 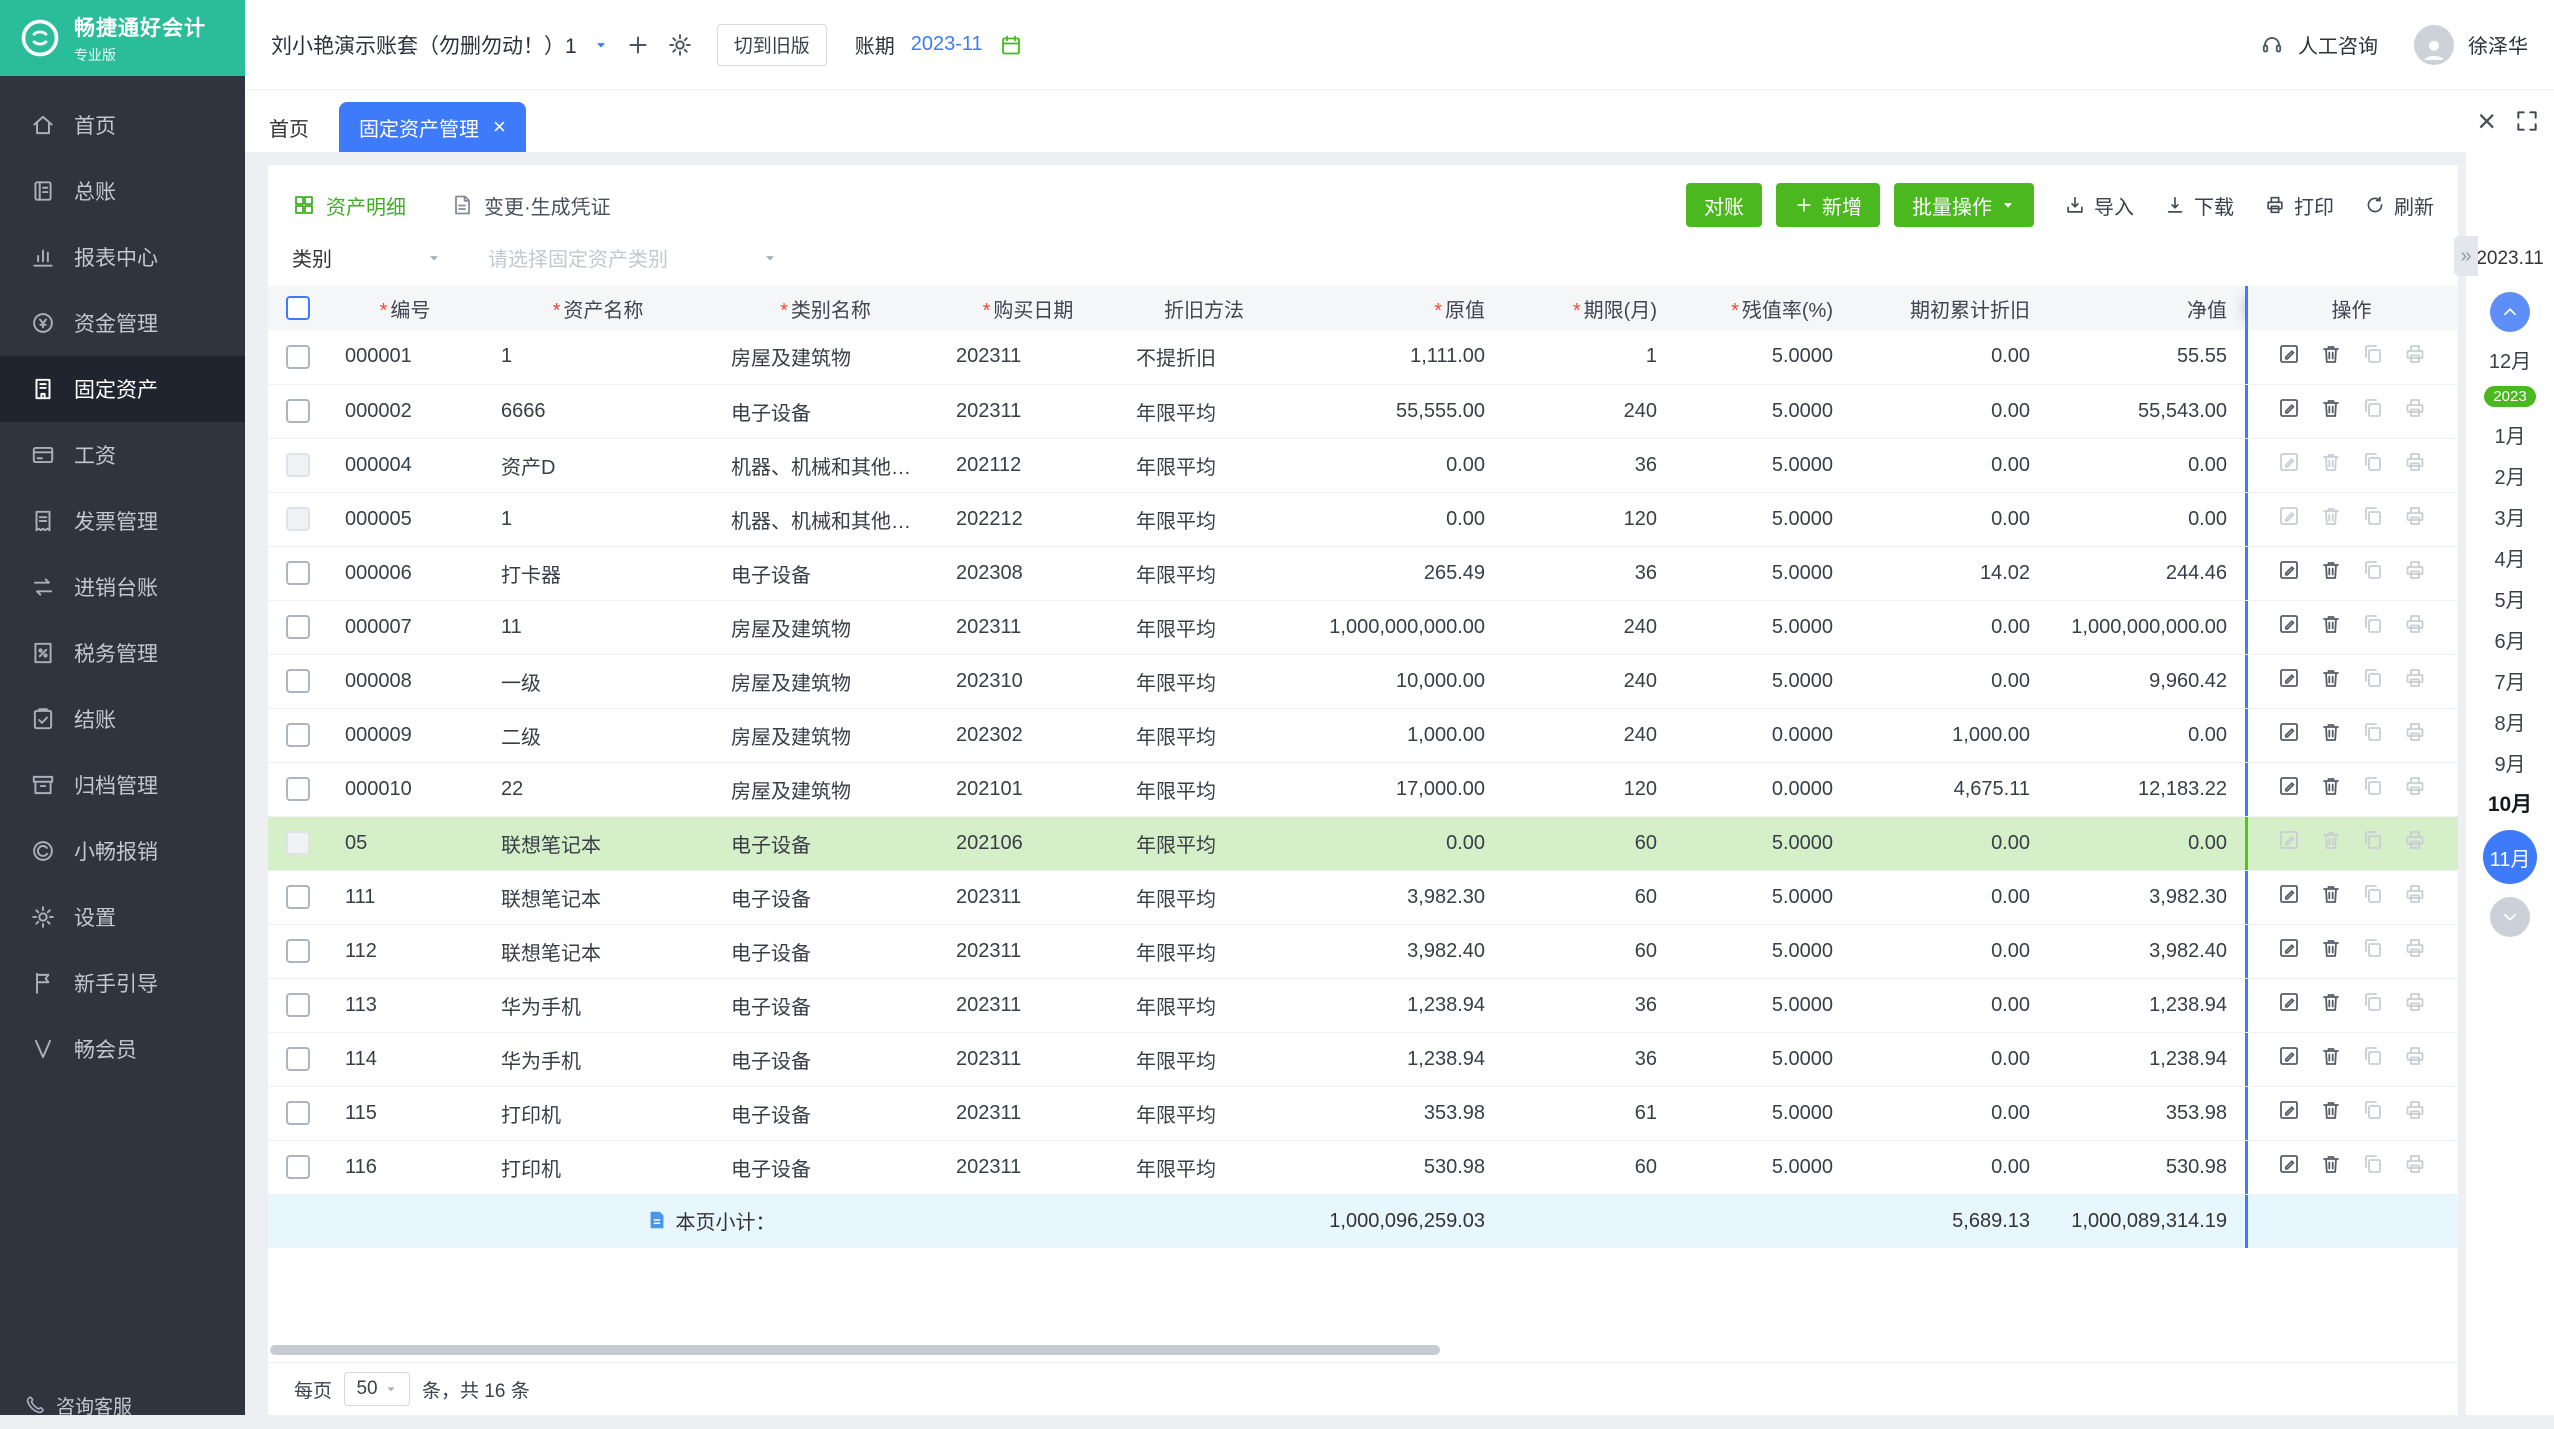 I want to click on tab-close-icon: ×, so click(x=499, y=126).